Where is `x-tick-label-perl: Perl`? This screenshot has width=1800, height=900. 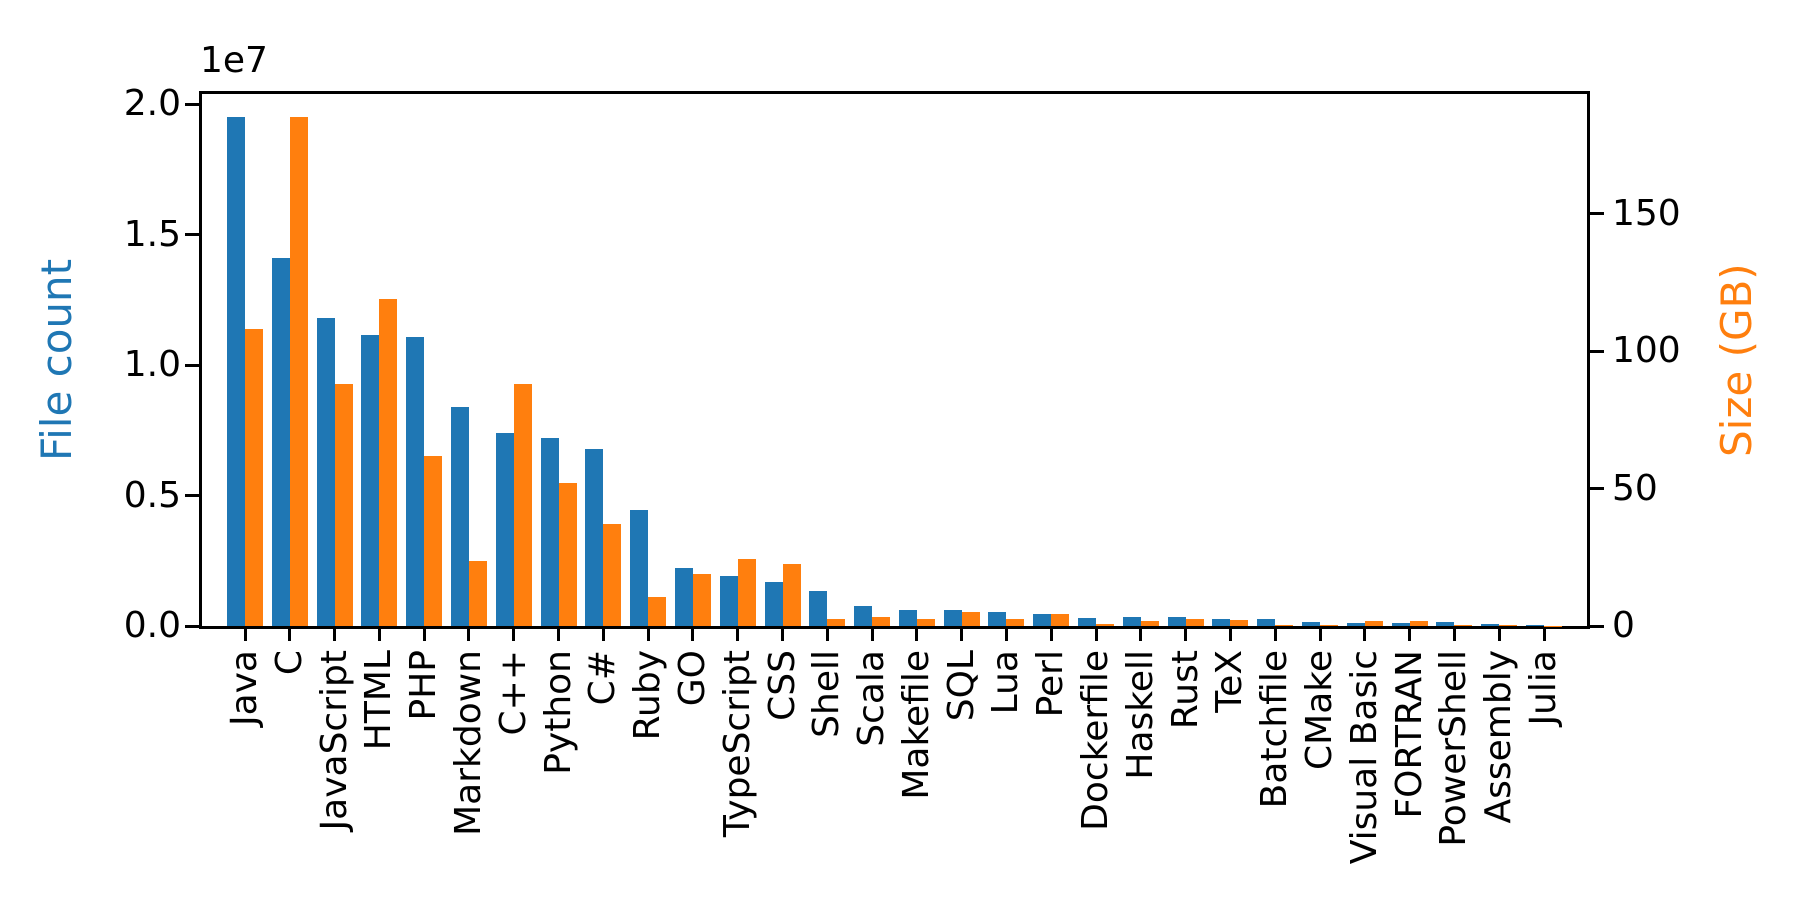
x-tick-label-perl: Perl is located at coordinates (1051, 684).